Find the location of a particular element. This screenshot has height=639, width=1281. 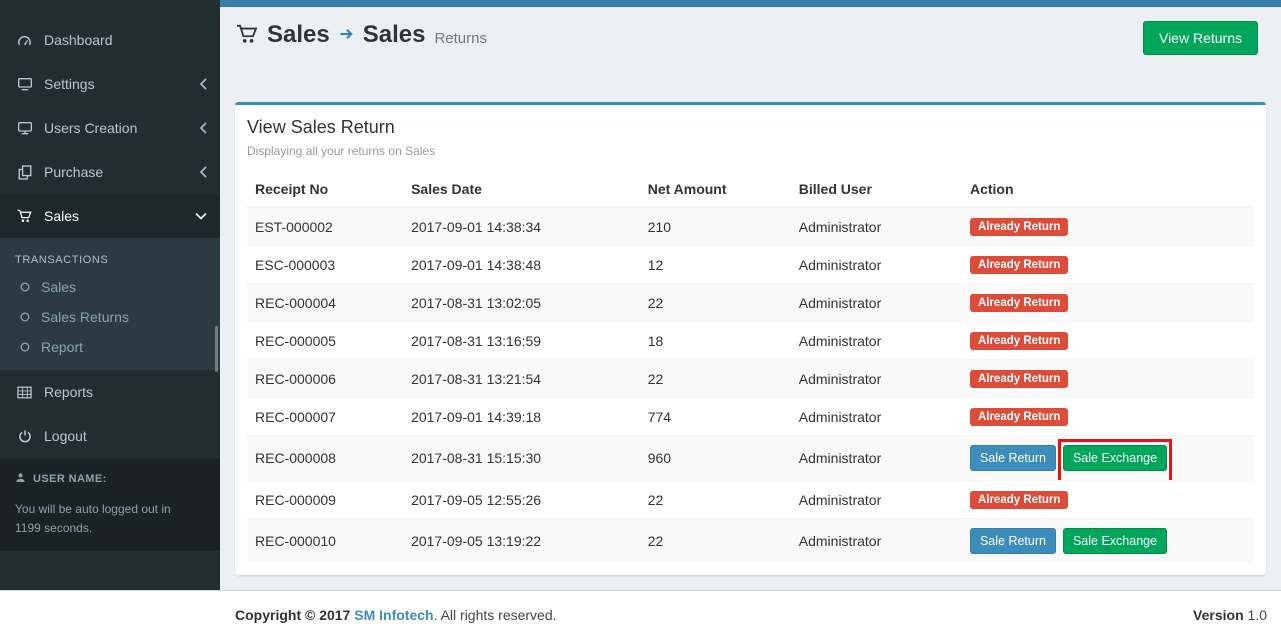

version-label: Version is located at coordinates (1218, 615).